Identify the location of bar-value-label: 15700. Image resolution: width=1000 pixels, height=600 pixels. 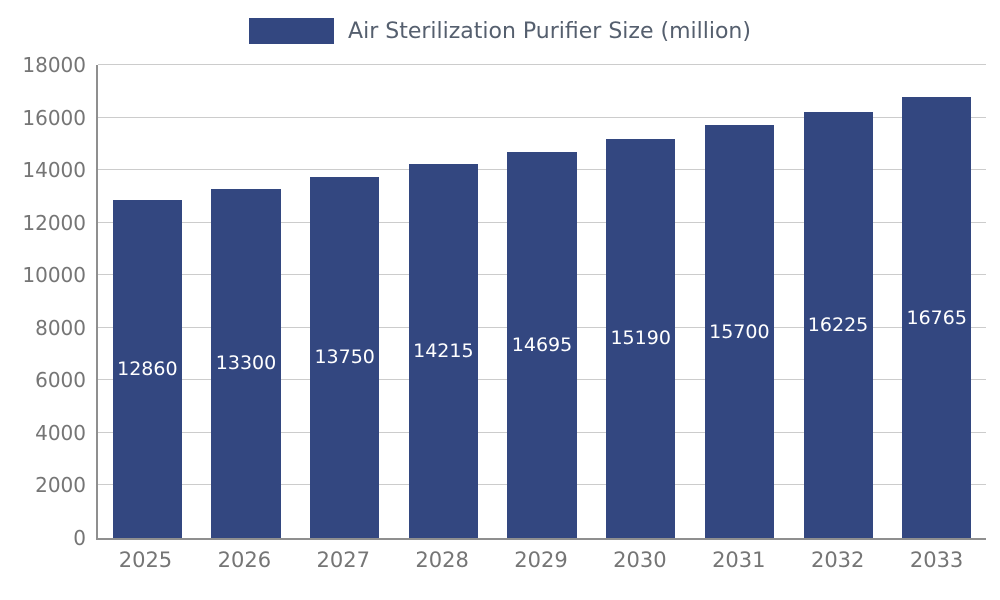
(739, 331).